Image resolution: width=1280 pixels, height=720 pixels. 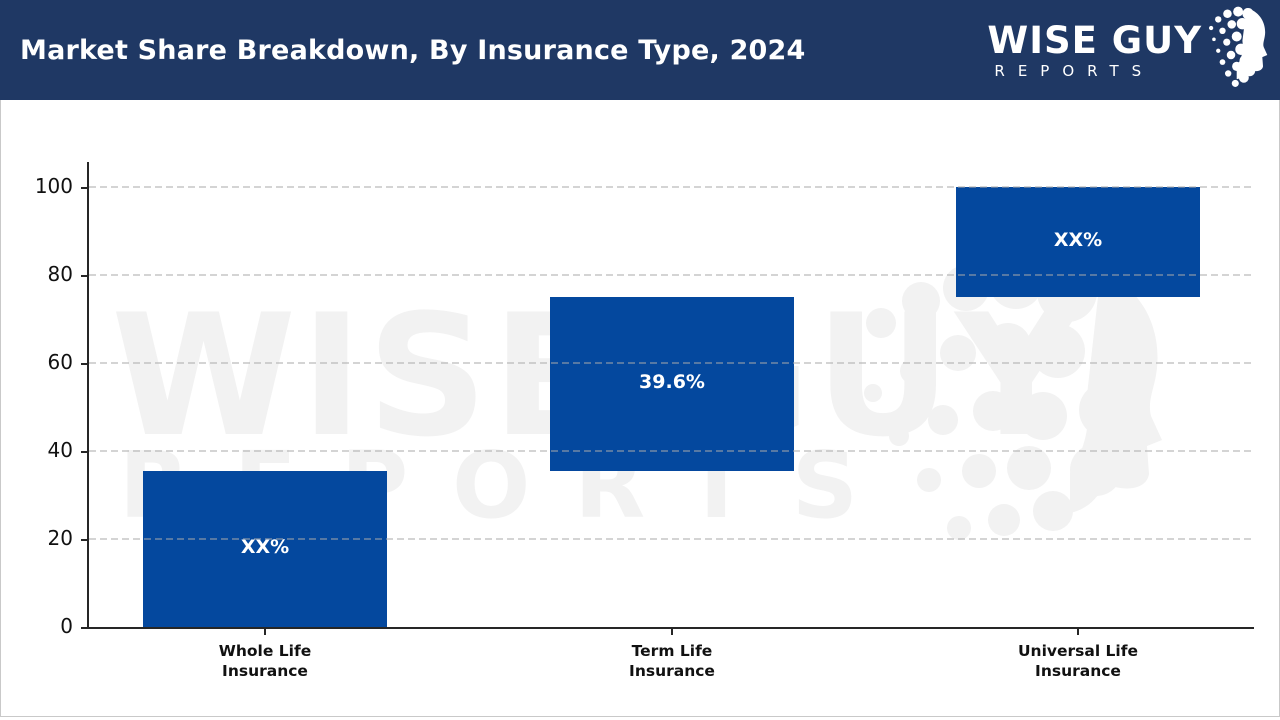 I want to click on y-tick-label: 0, so click(x=66, y=626).